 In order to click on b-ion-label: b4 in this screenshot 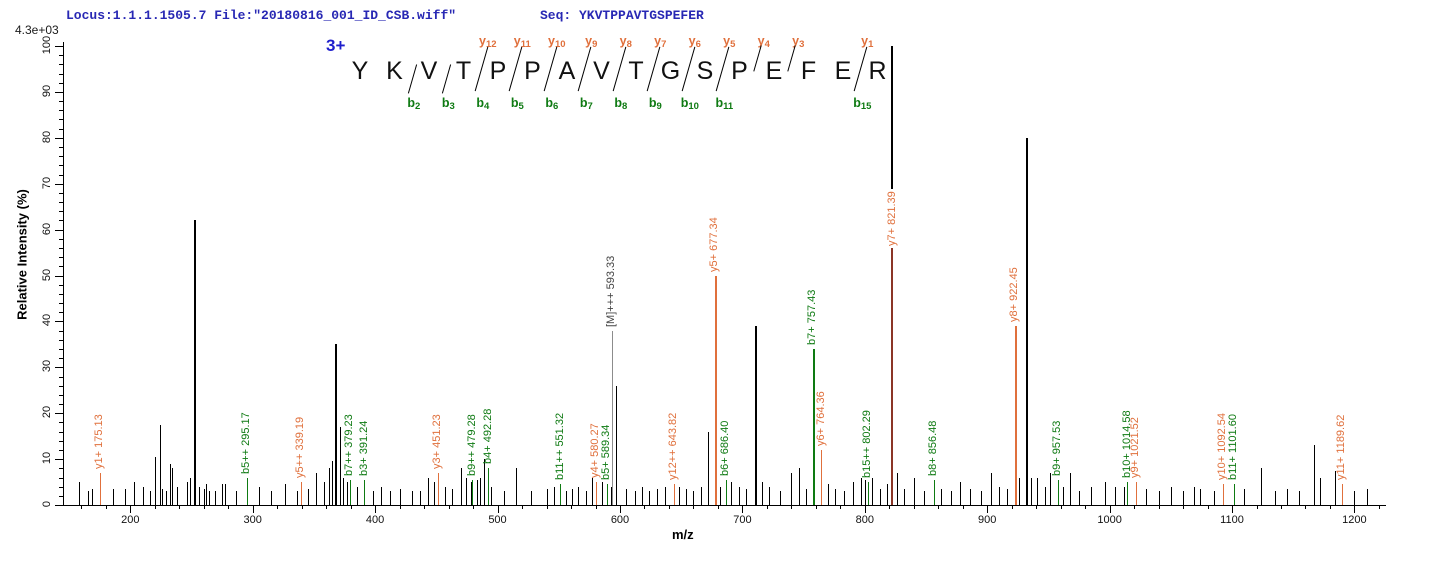, I will do `click(483, 104)`.